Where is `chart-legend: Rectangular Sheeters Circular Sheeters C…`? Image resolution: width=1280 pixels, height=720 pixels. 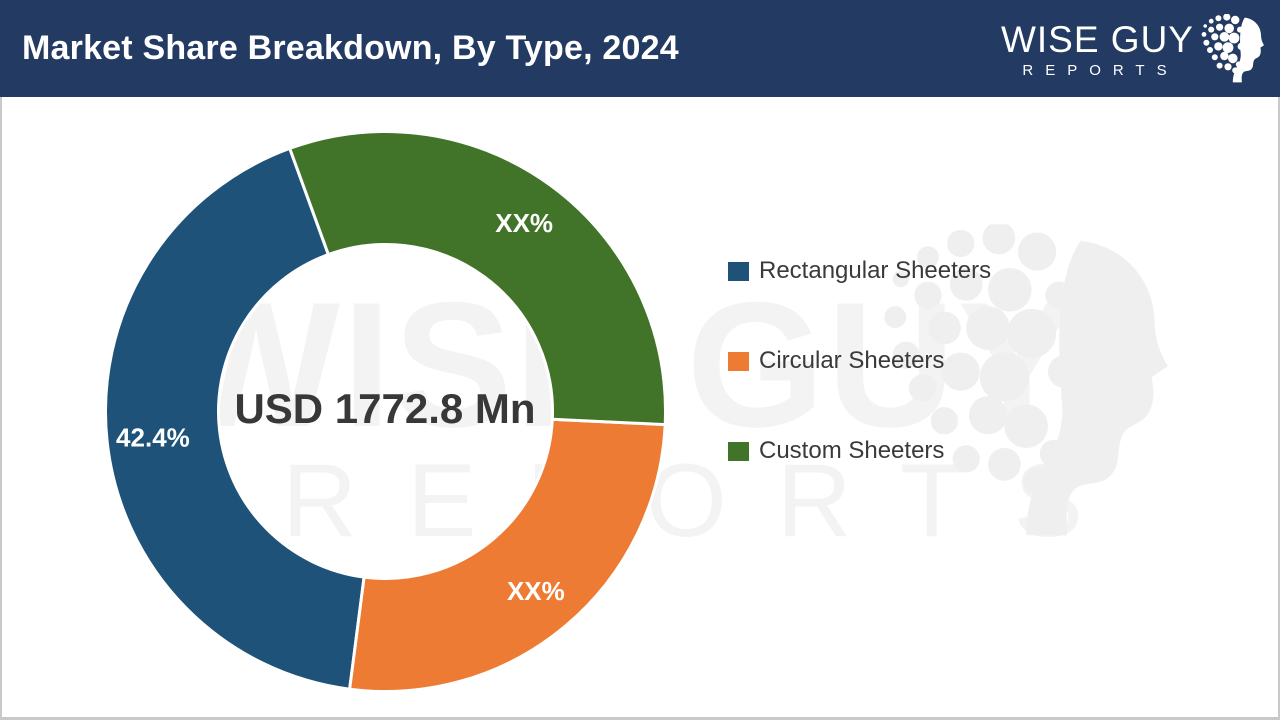
chart-legend: Rectangular Sheeters Circular Sheeters C… is located at coordinates (859, 387).